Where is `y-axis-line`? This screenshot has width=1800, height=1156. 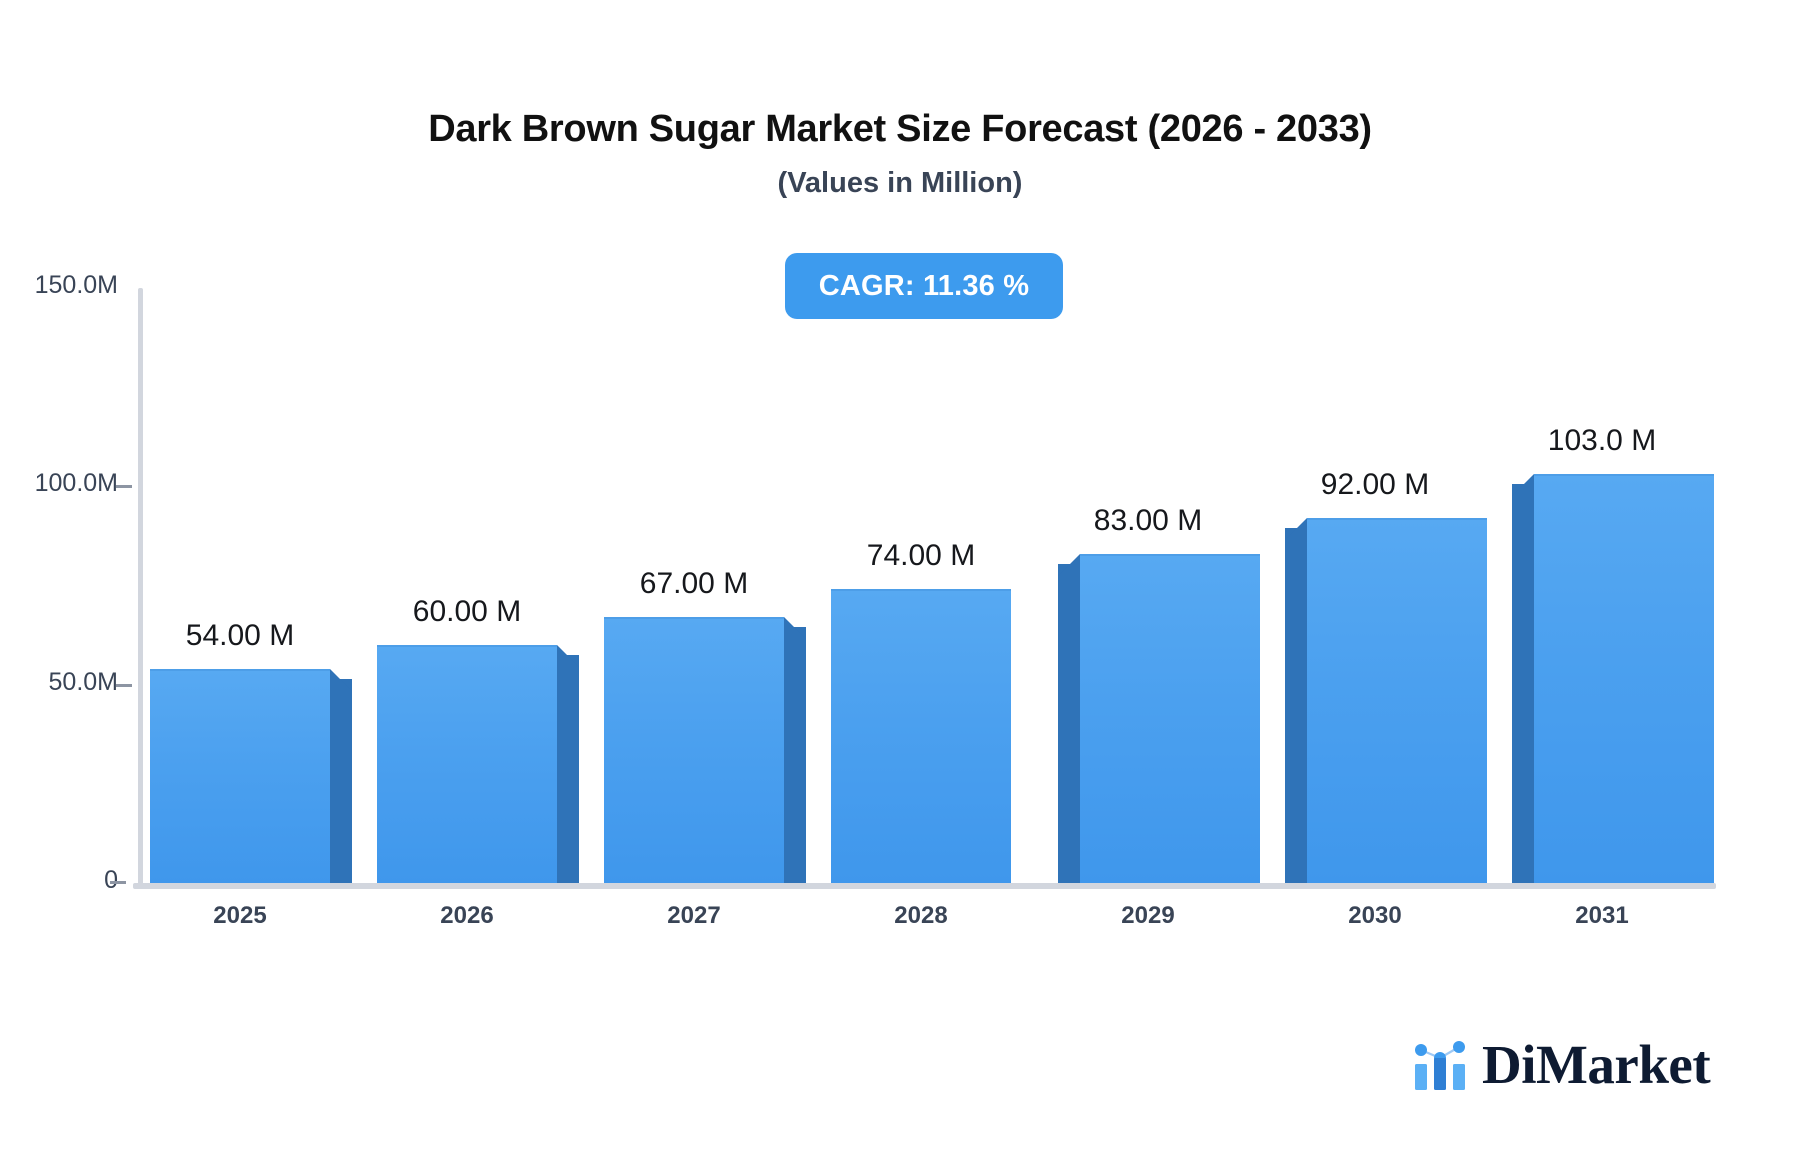 y-axis-line is located at coordinates (140, 588).